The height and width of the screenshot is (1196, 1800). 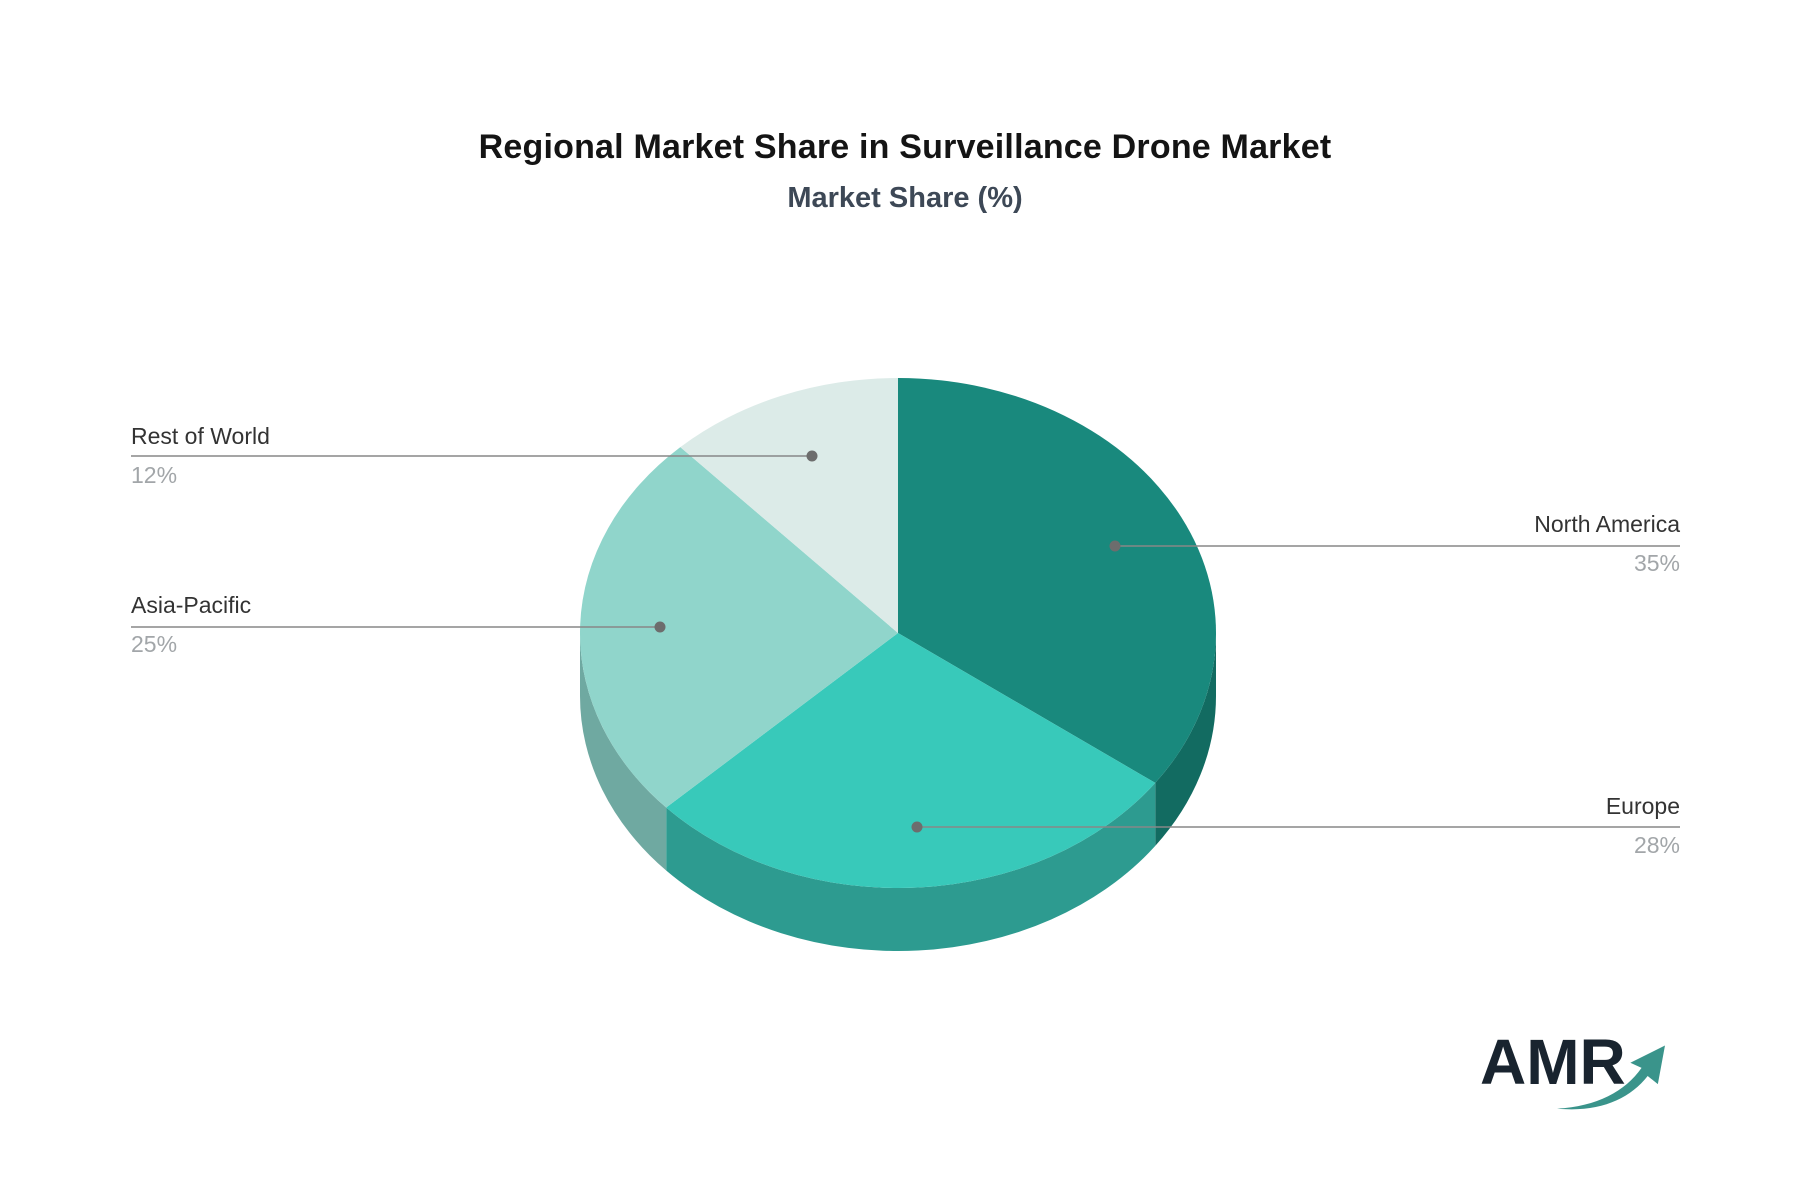 What do you see at coordinates (623, 752) in the screenshot?
I see `pie-slice-side-asia-pacific` at bounding box center [623, 752].